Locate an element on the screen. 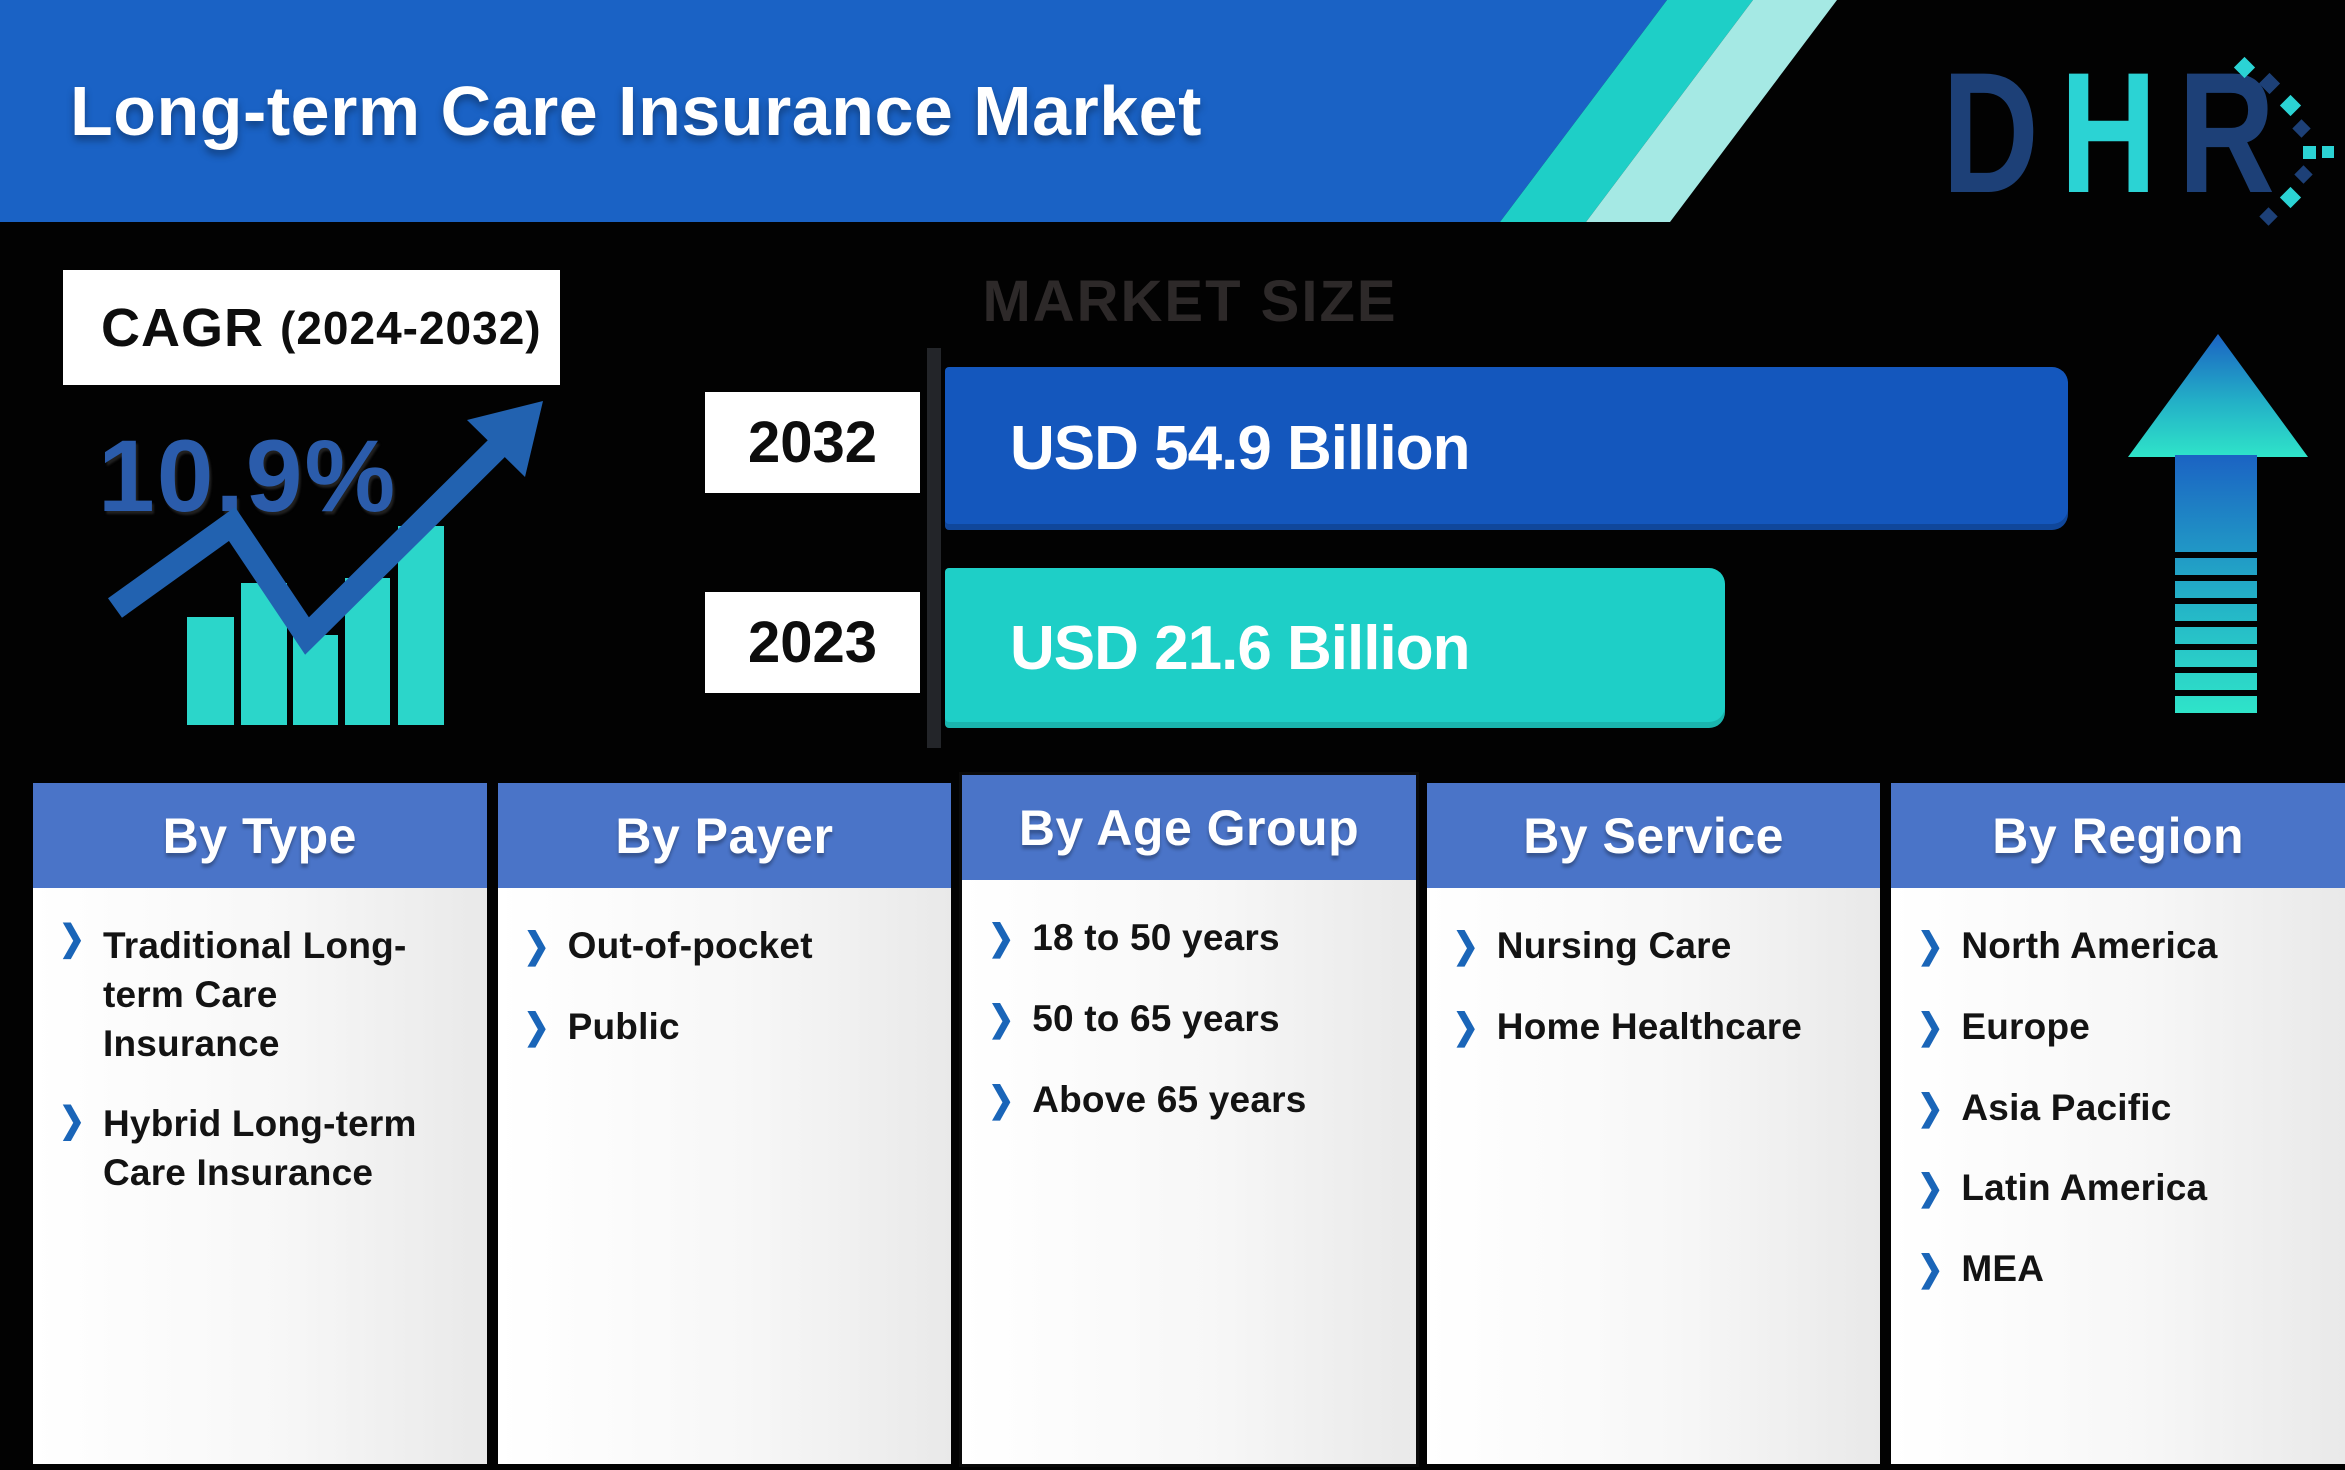 The width and height of the screenshot is (2345, 1470). segment-header: By Type is located at coordinates (260, 835).